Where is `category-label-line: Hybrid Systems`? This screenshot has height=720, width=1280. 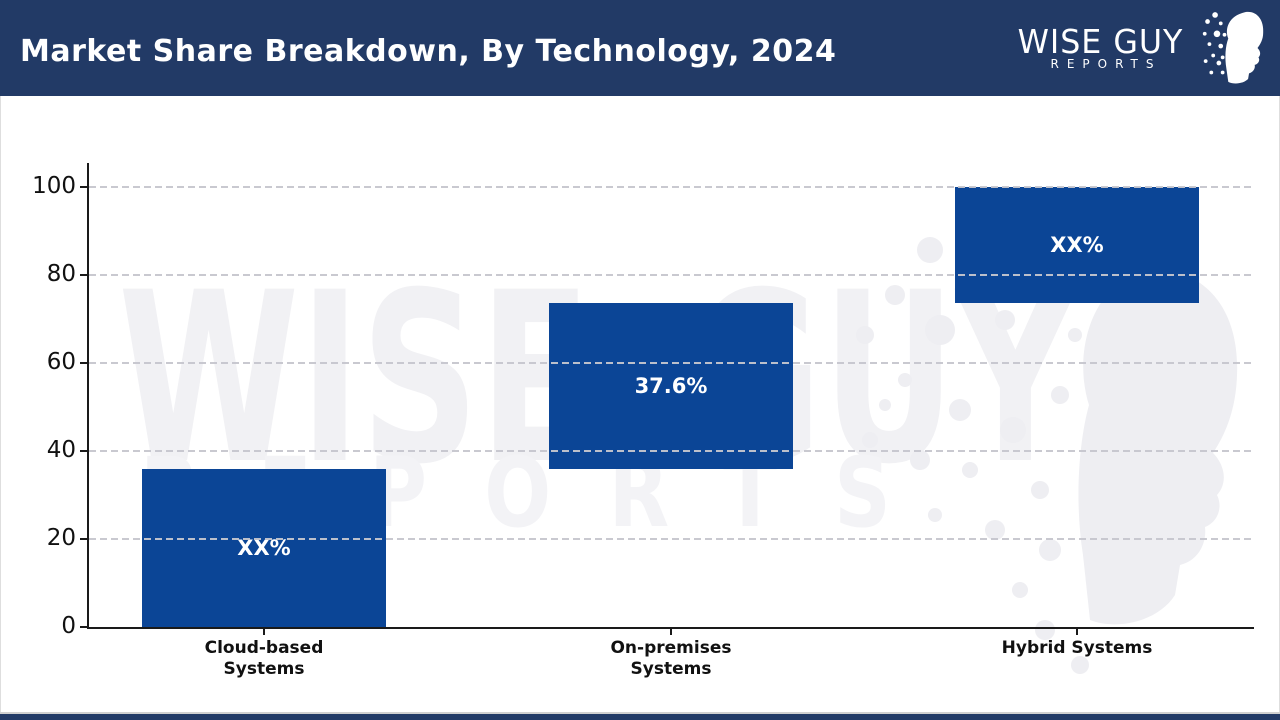
category-label-line: Hybrid Systems is located at coordinates (1077, 648).